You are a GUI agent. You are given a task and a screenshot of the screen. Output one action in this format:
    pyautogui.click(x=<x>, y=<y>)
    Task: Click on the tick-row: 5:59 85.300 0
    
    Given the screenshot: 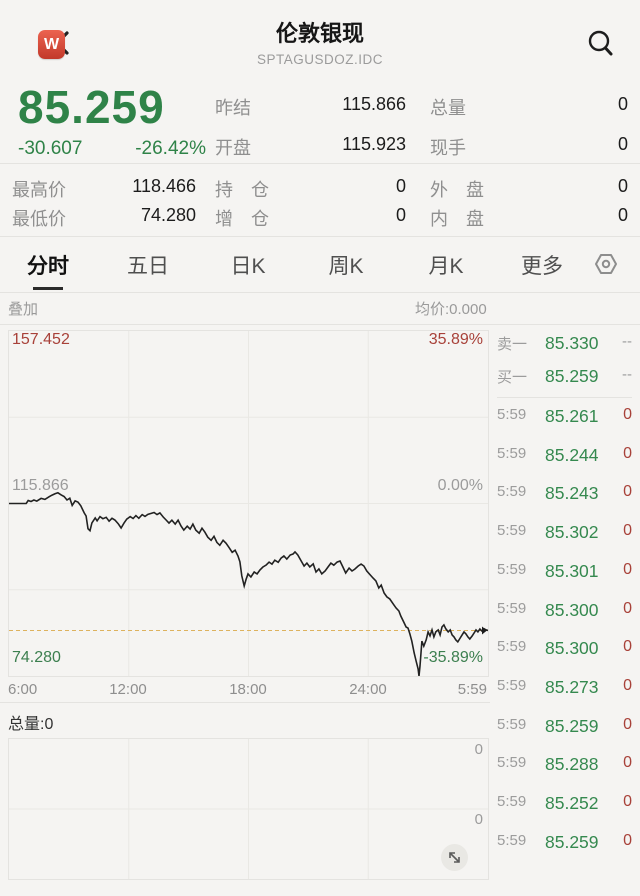 What is the action you would take?
    pyautogui.click(x=564, y=649)
    